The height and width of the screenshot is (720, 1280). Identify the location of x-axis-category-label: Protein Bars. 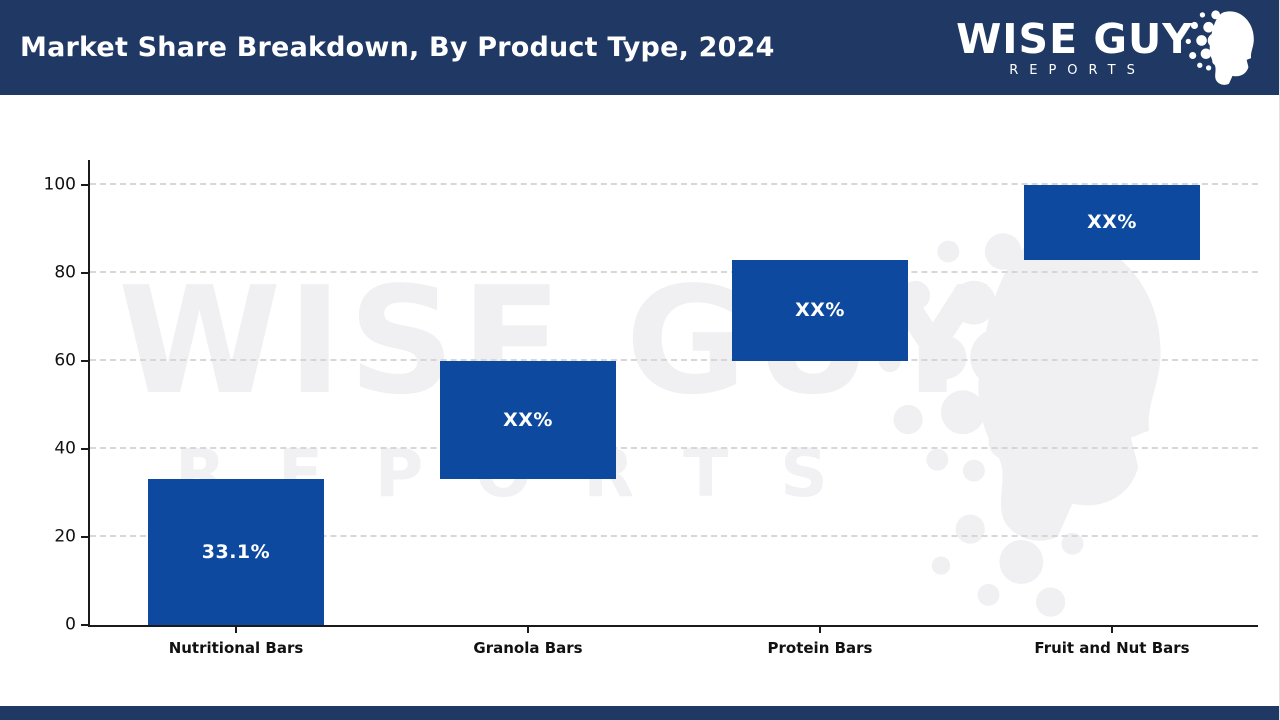
(820, 648).